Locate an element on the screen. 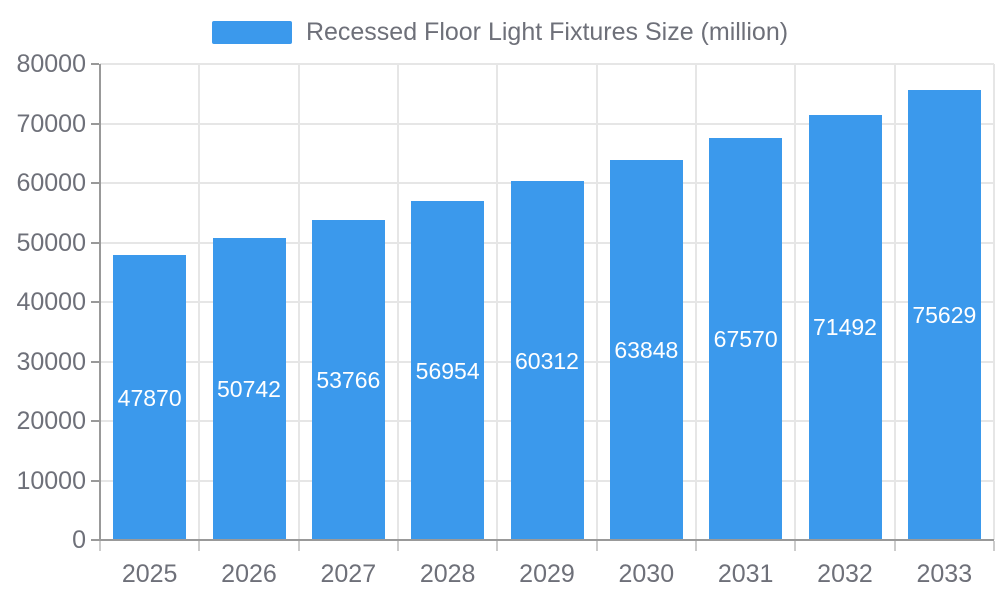 This screenshot has height=600, width=1000. bar-value-label: 67570 is located at coordinates (745, 338).